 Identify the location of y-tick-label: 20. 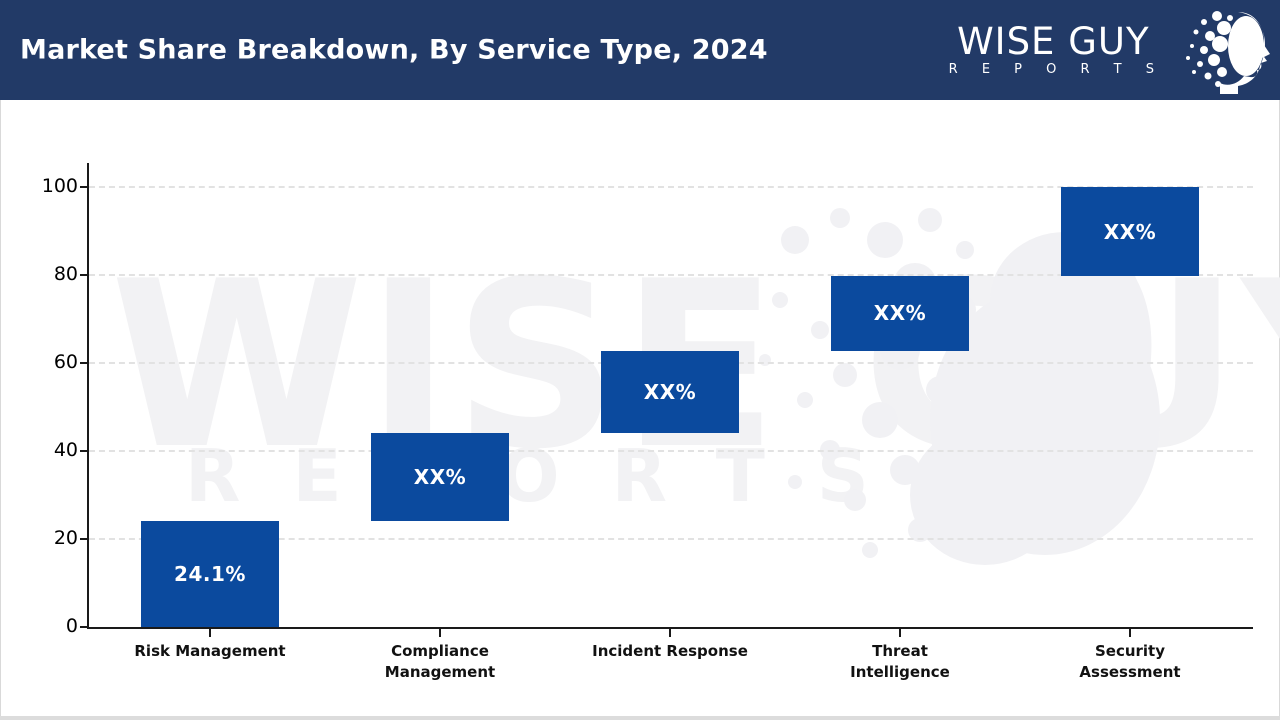
(65, 538).